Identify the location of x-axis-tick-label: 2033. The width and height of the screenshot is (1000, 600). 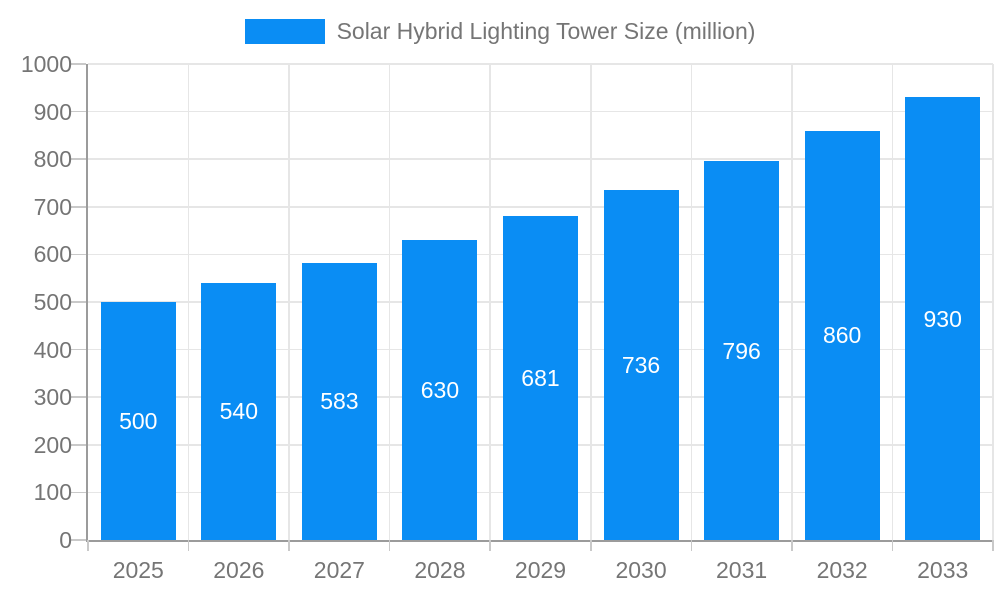
(943, 570).